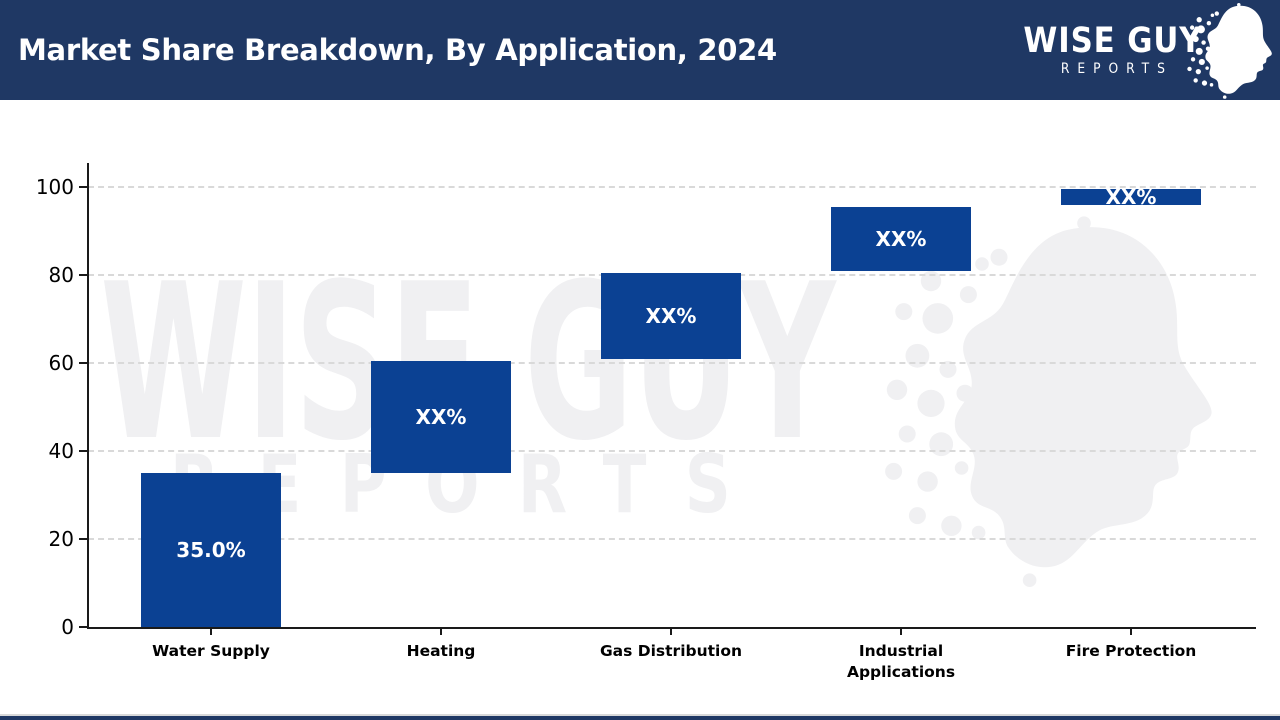 The width and height of the screenshot is (1280, 720). I want to click on logo-wordmark: WISE GUY, so click(1112, 41).